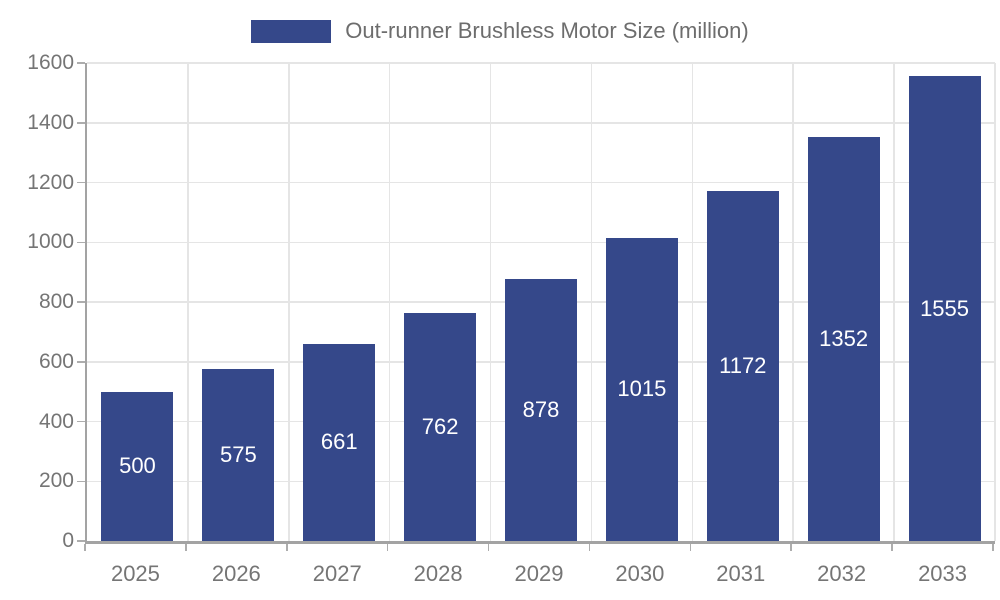 This screenshot has width=1000, height=600. I want to click on bar-value-label: 661, so click(339, 442).